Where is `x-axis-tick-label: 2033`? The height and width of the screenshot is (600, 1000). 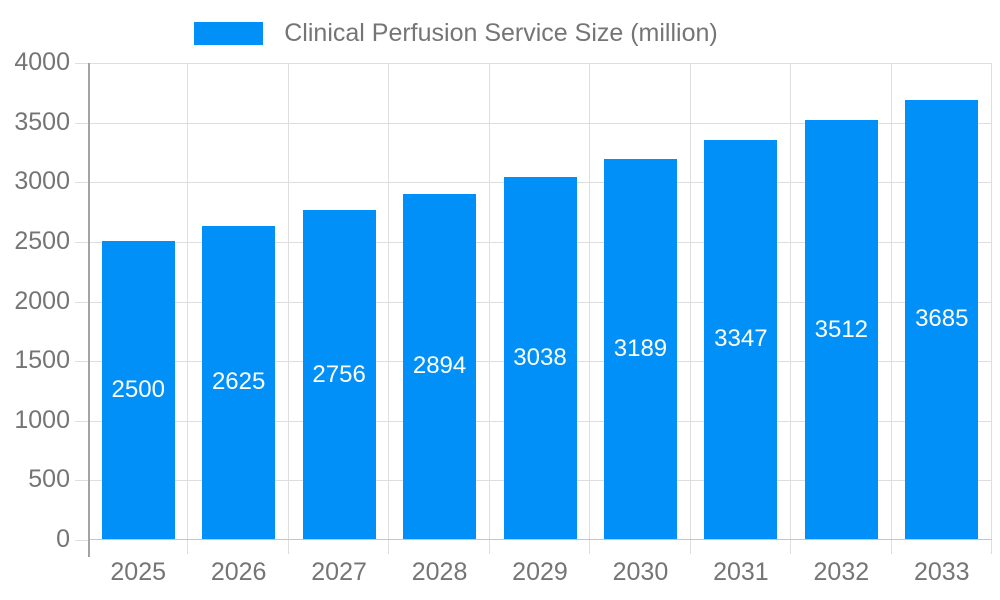
x-axis-tick-label: 2033 is located at coordinates (941, 572).